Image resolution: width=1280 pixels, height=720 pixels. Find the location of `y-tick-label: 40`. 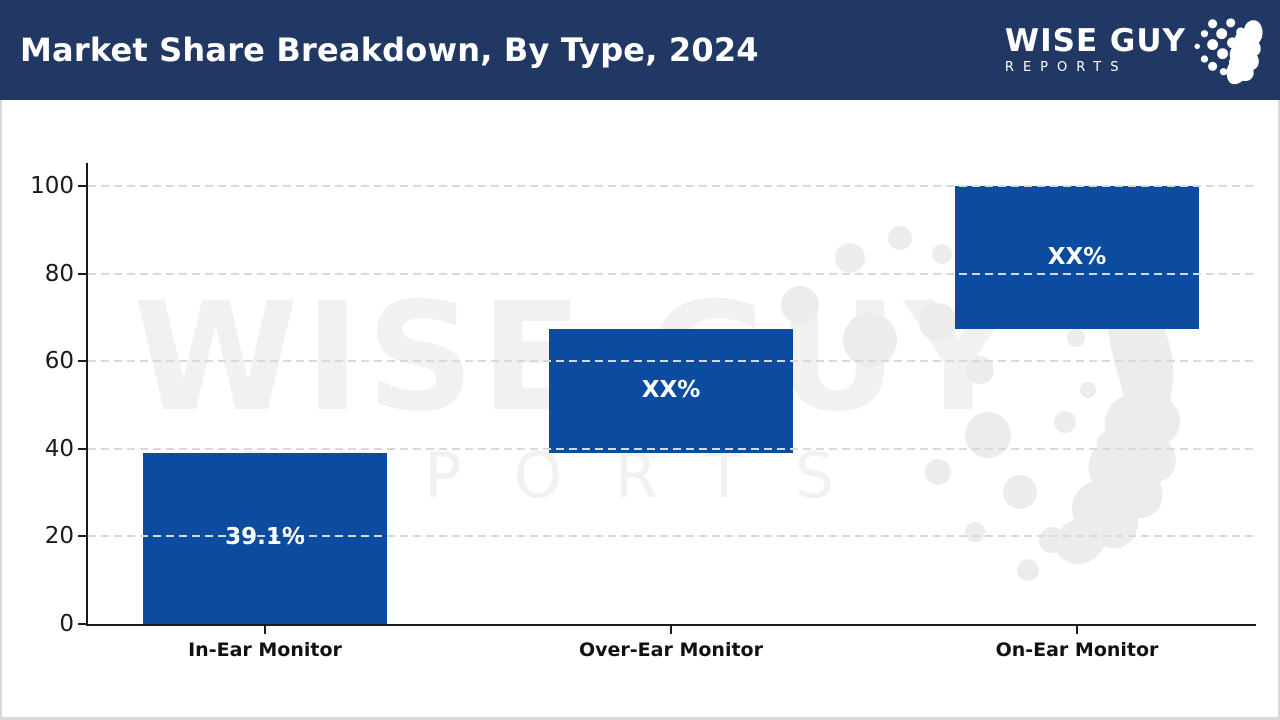

y-tick-label: 40 is located at coordinates (59, 449).